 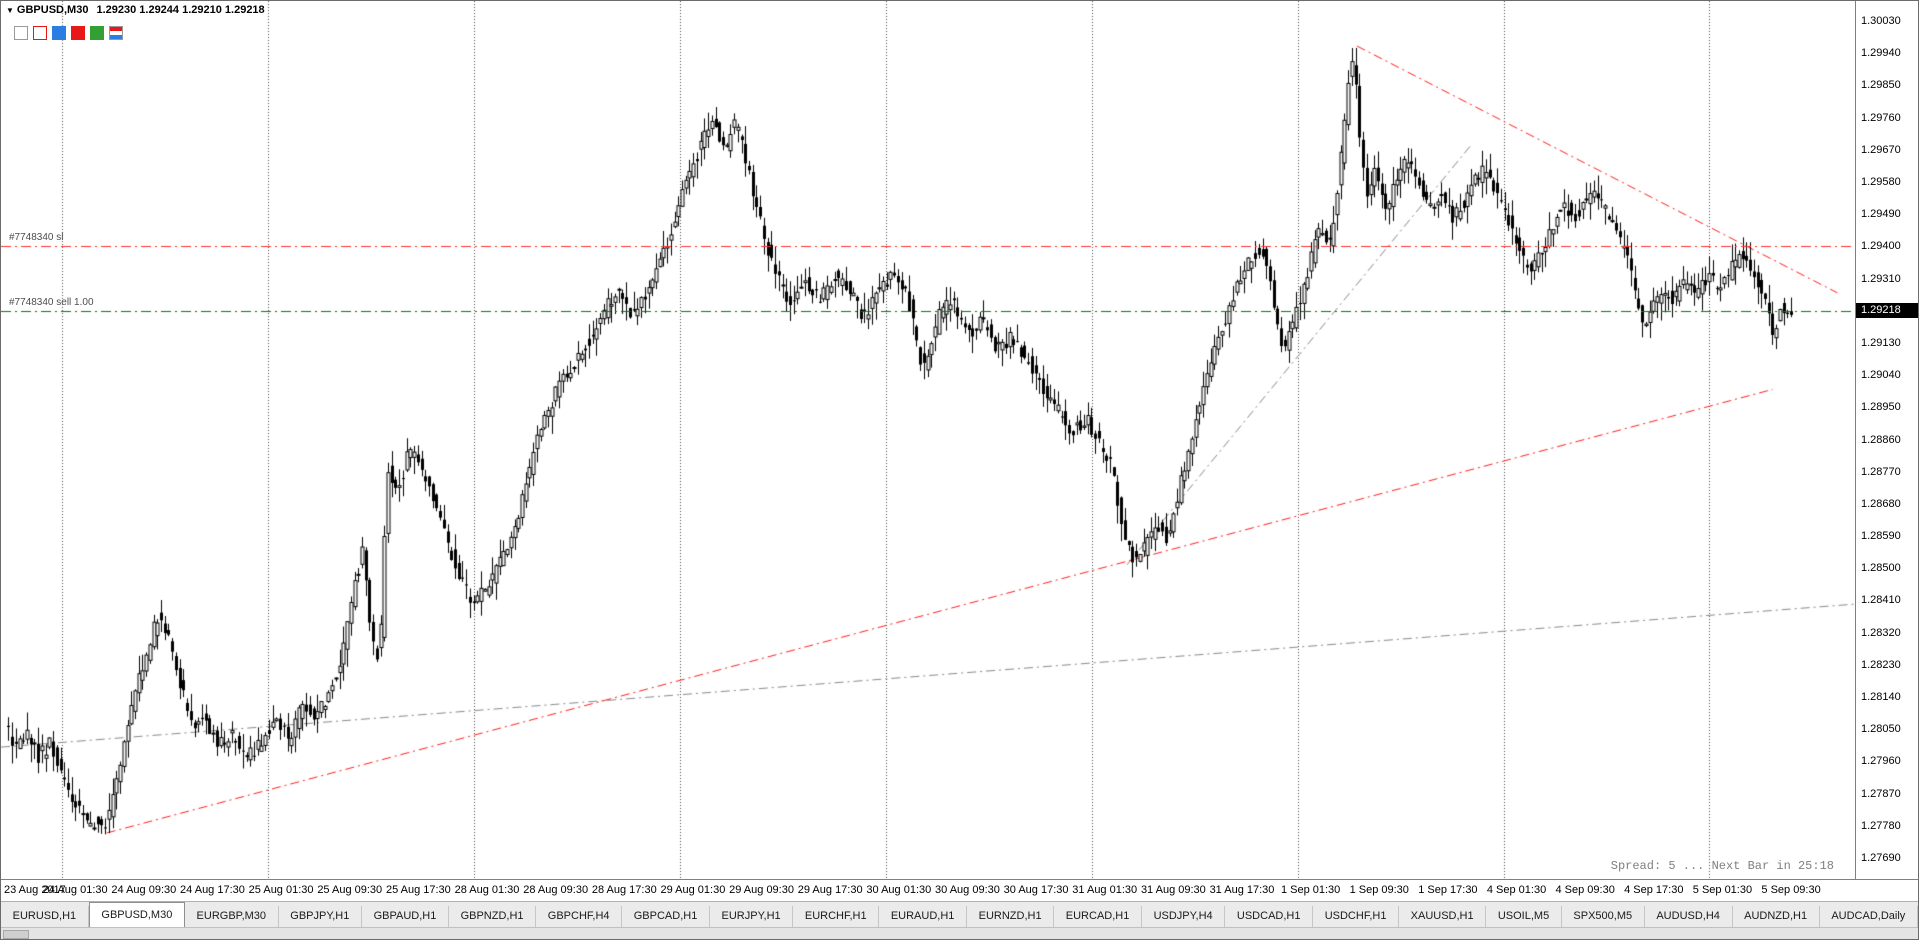 I want to click on flag-color-swatch-button, so click(x=116, y=33).